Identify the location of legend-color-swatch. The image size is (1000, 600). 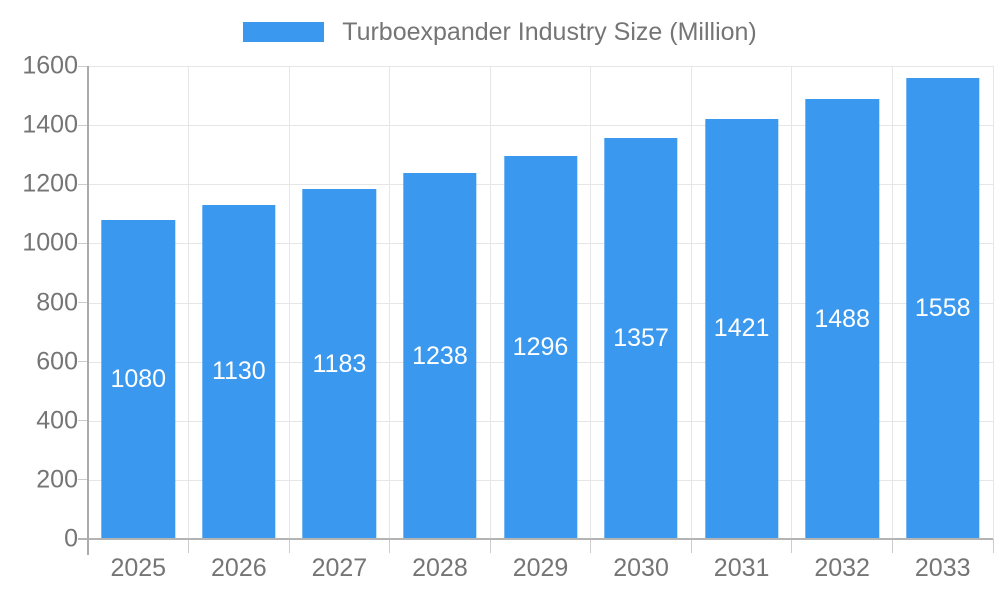
(284, 32).